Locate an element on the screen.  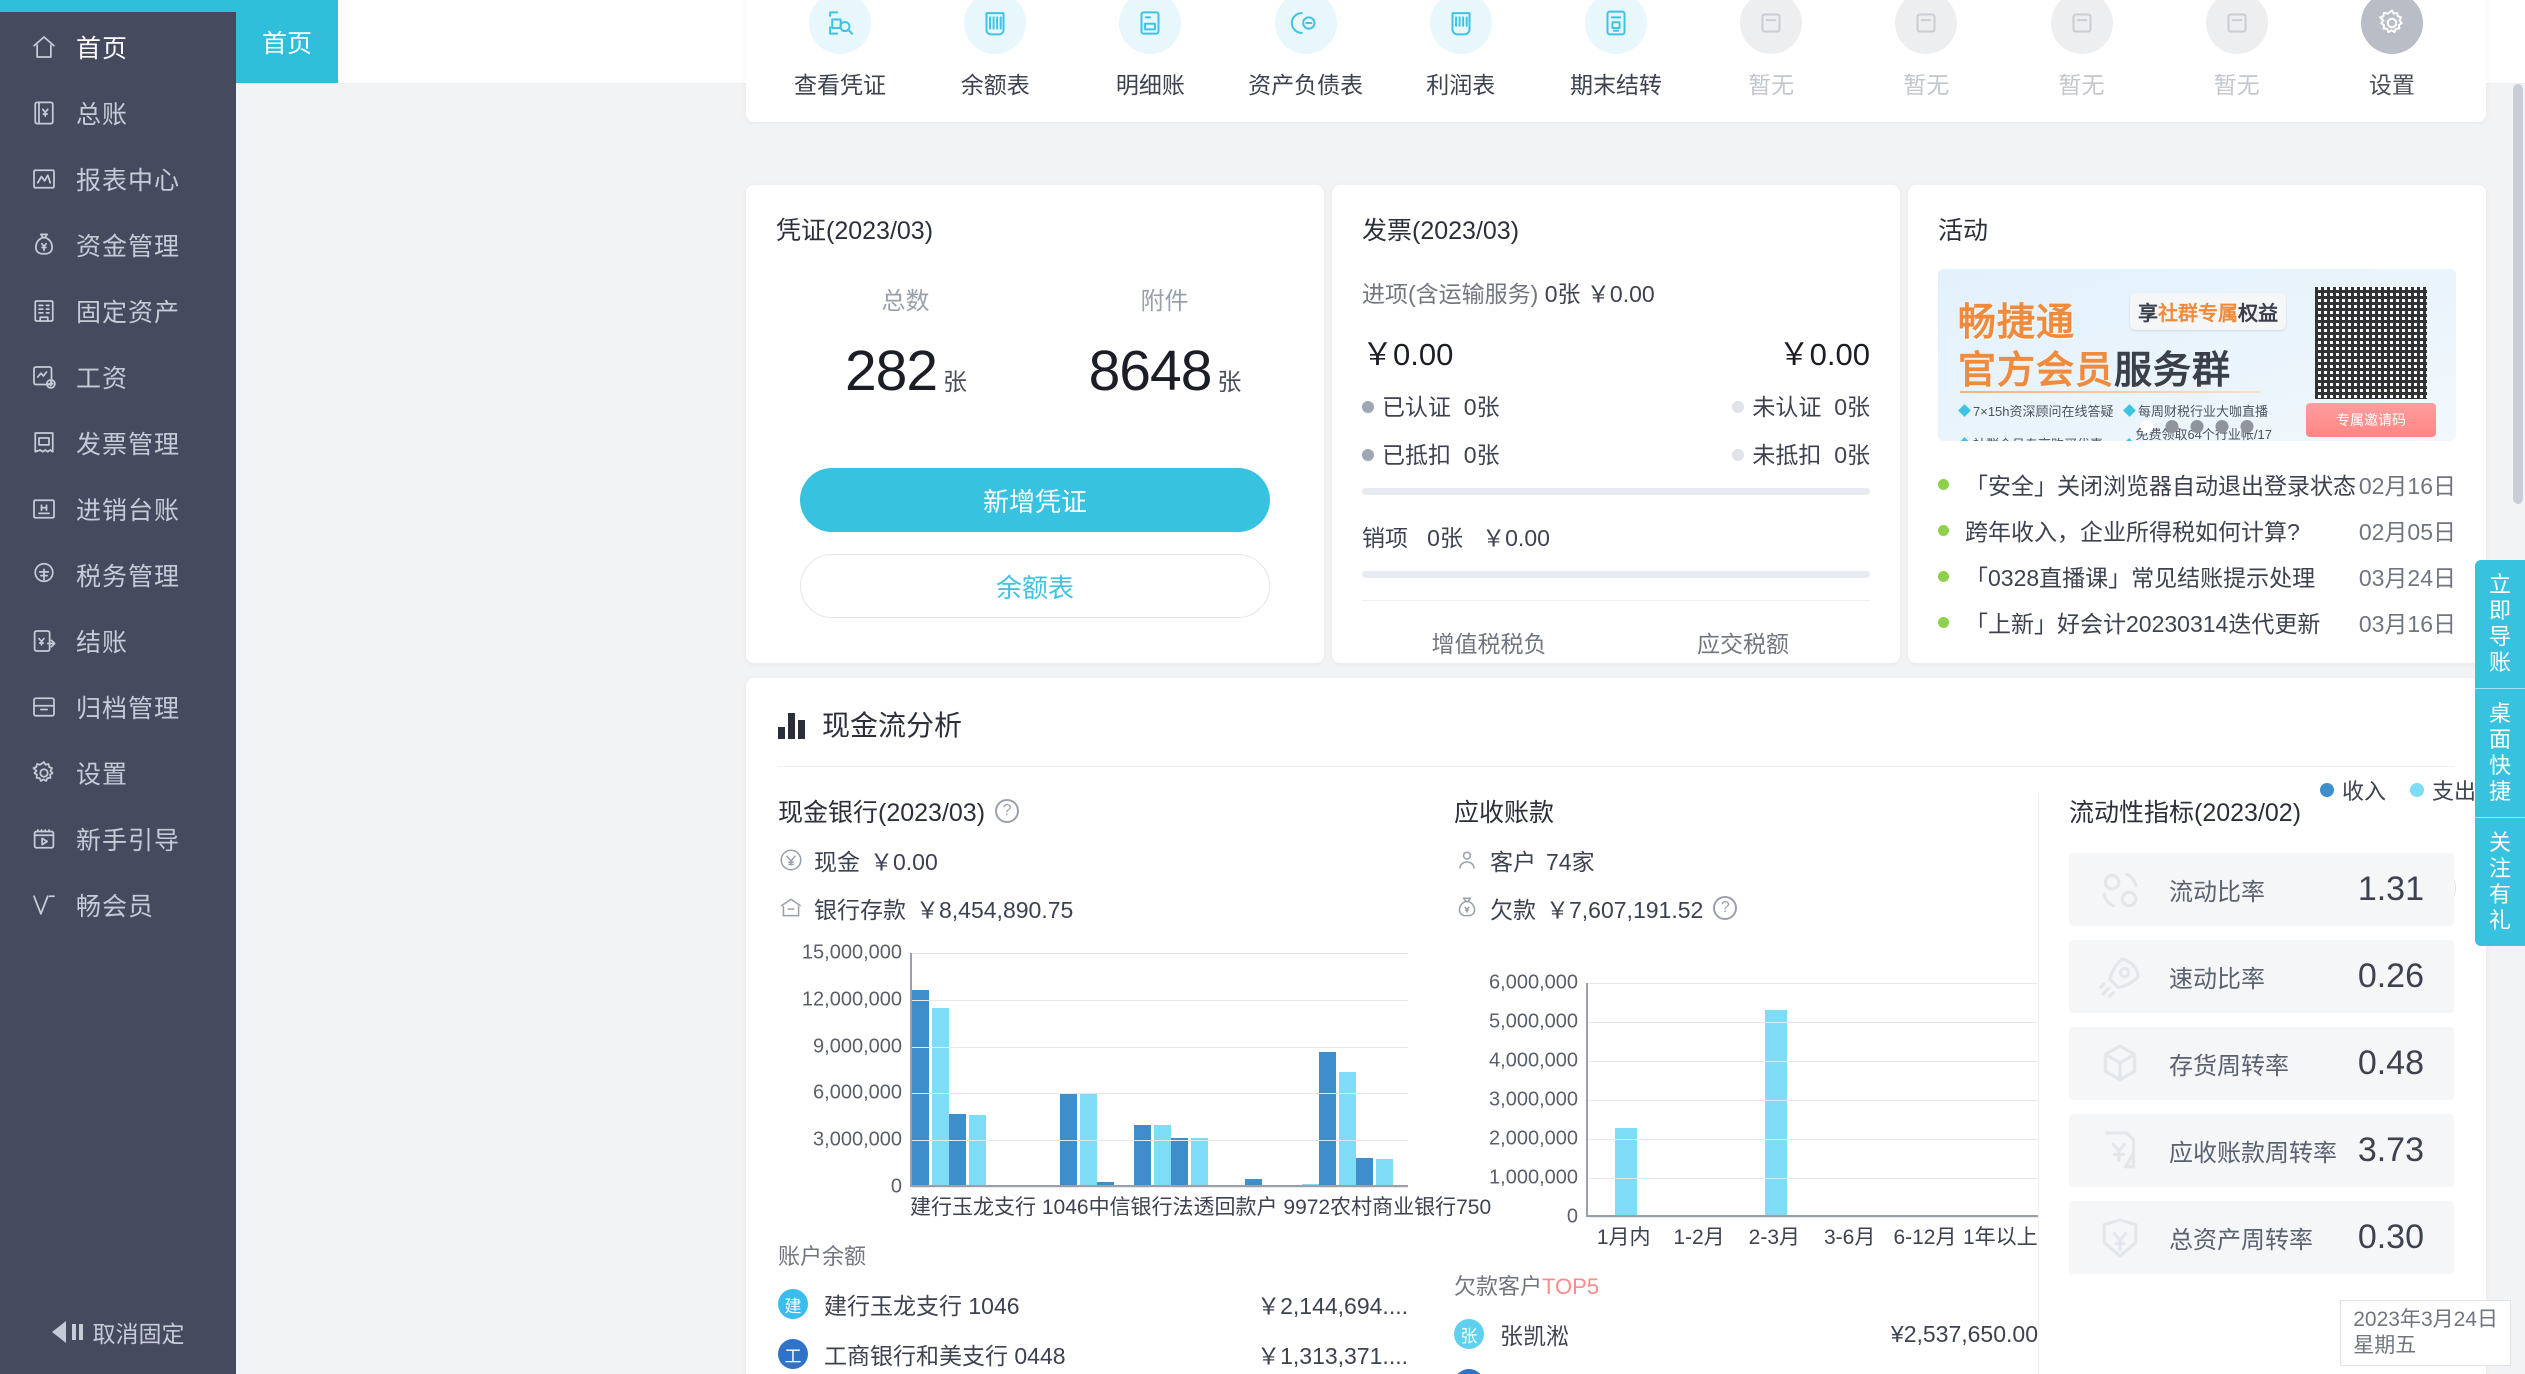
purchase-sales-icon is located at coordinates (44, 509).